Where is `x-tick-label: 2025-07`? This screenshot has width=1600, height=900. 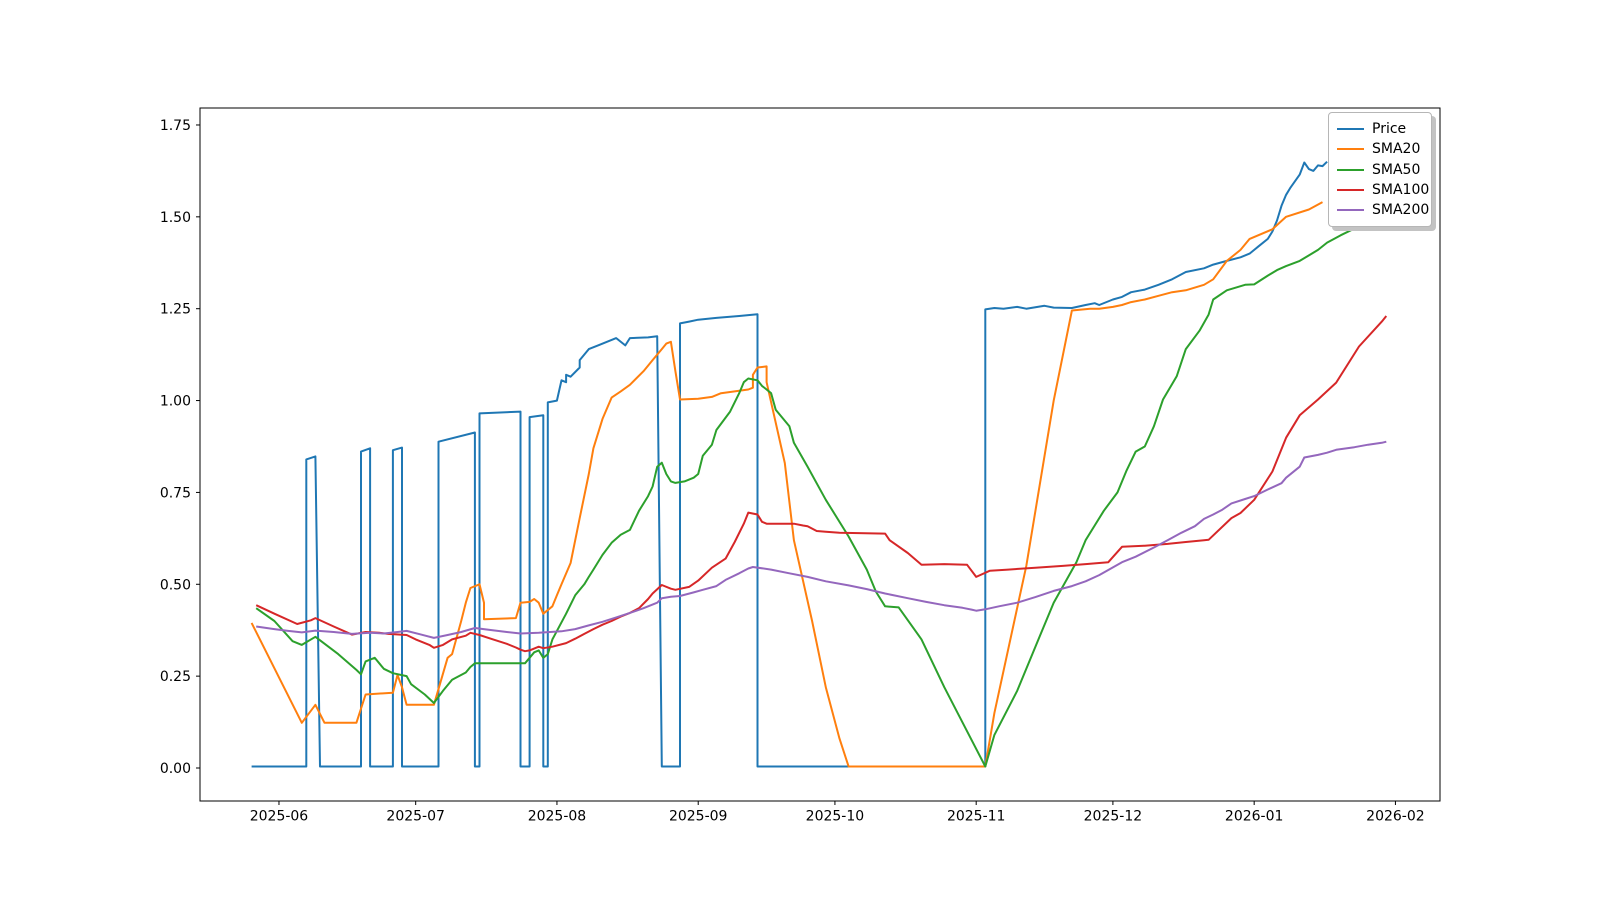 x-tick-label: 2025-07 is located at coordinates (415, 817).